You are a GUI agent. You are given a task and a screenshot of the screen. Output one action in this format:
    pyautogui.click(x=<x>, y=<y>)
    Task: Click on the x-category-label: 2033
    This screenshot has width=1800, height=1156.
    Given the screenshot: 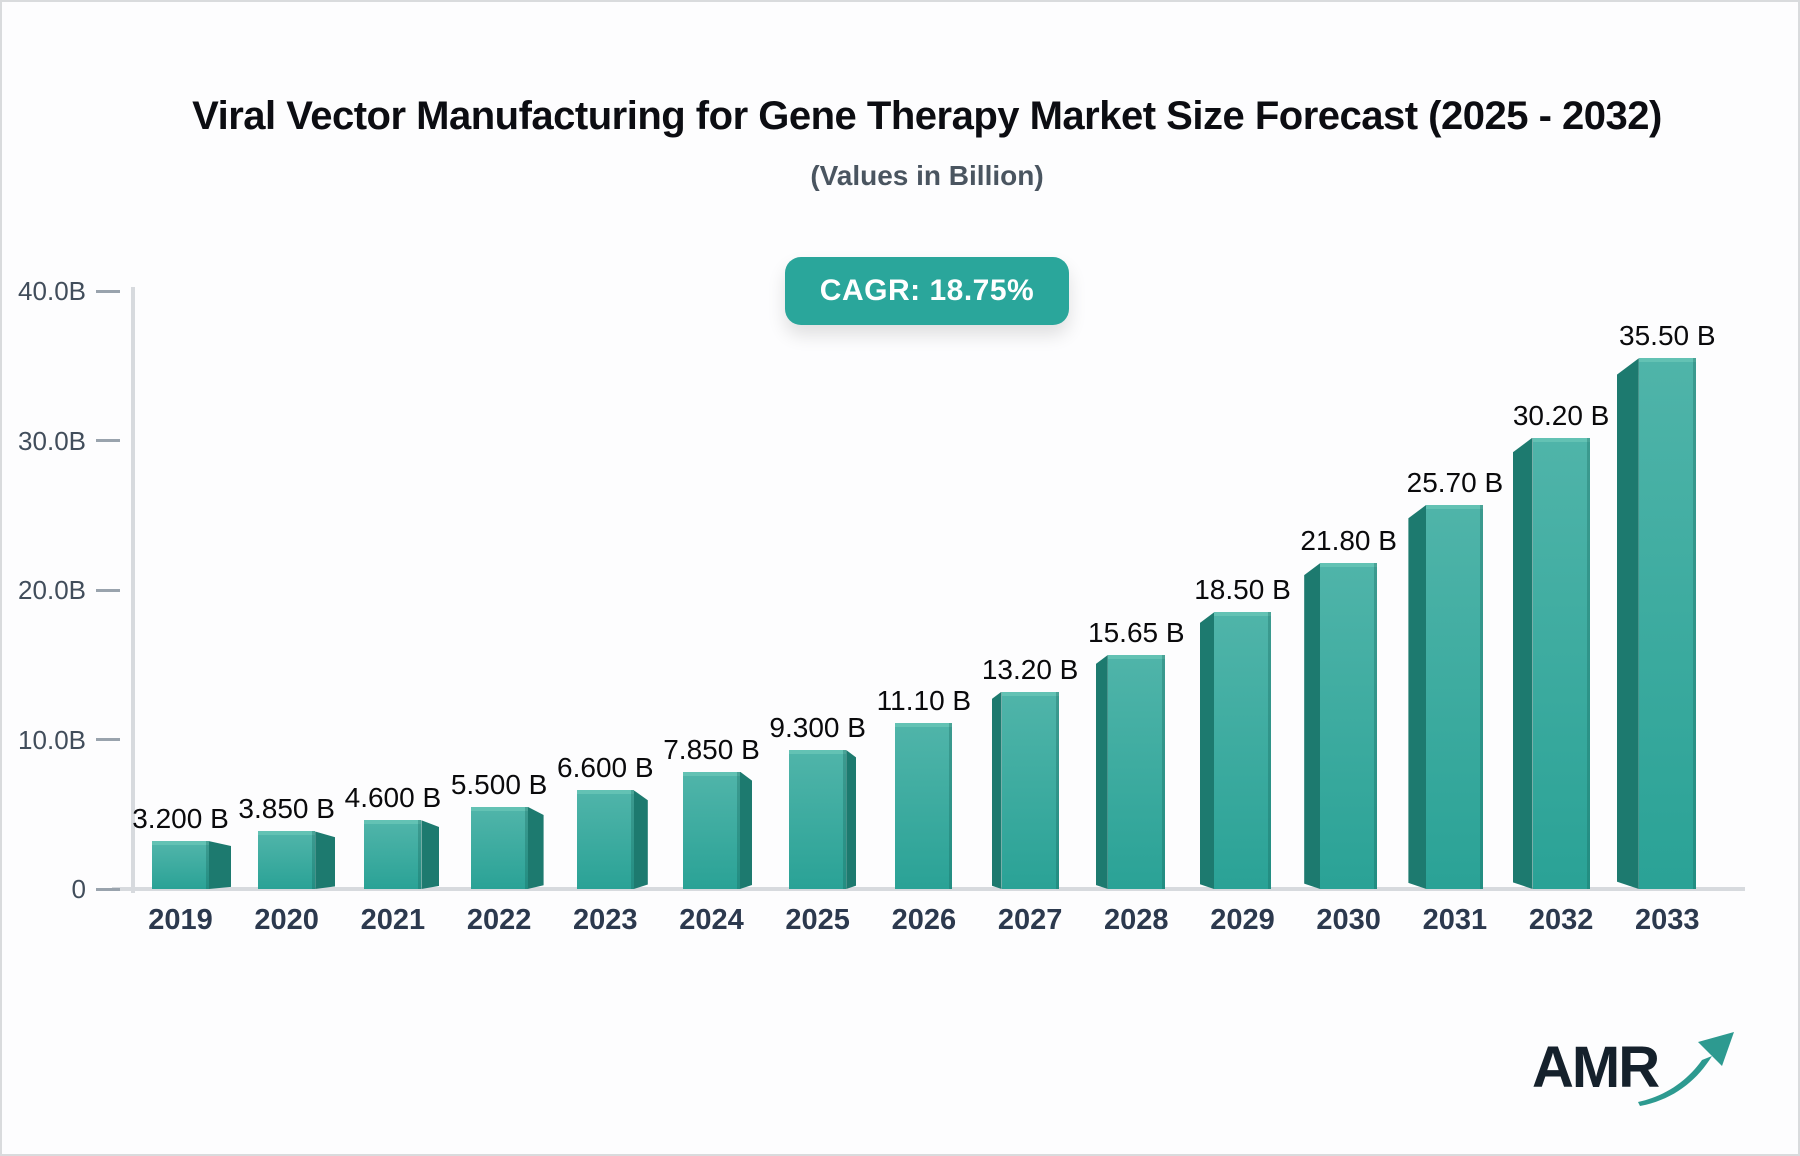 What is the action you would take?
    pyautogui.click(x=1667, y=920)
    